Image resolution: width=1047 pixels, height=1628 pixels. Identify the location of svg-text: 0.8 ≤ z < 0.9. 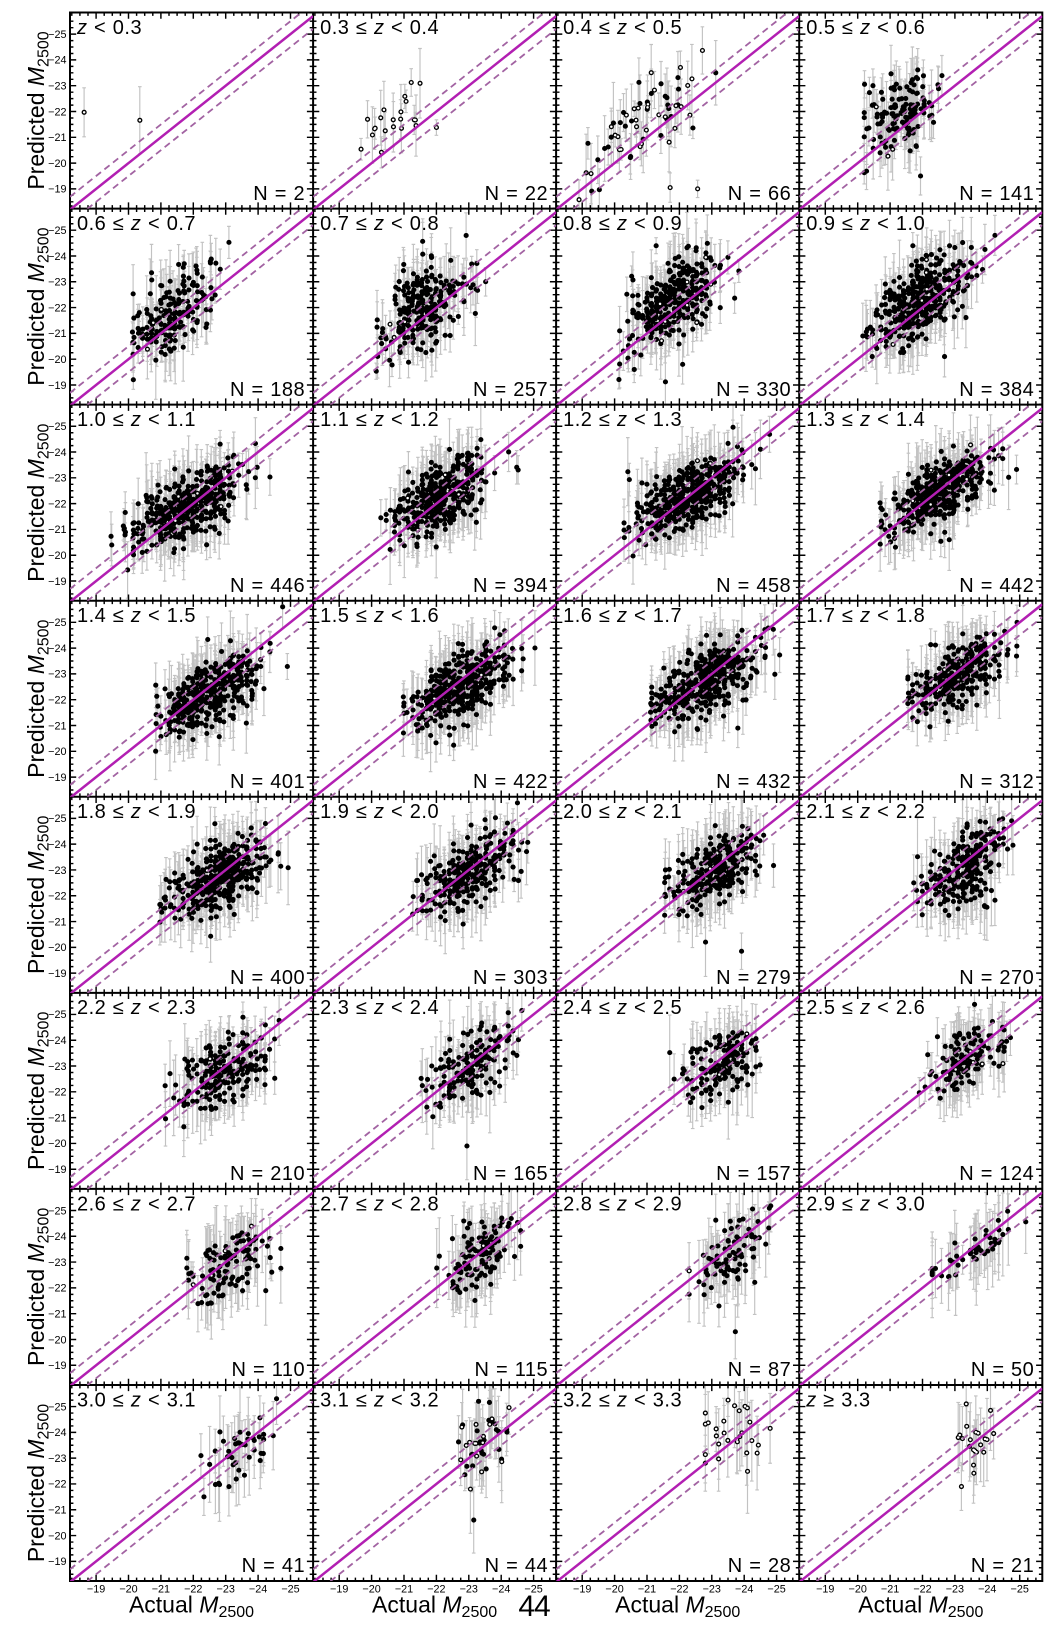
(622, 224).